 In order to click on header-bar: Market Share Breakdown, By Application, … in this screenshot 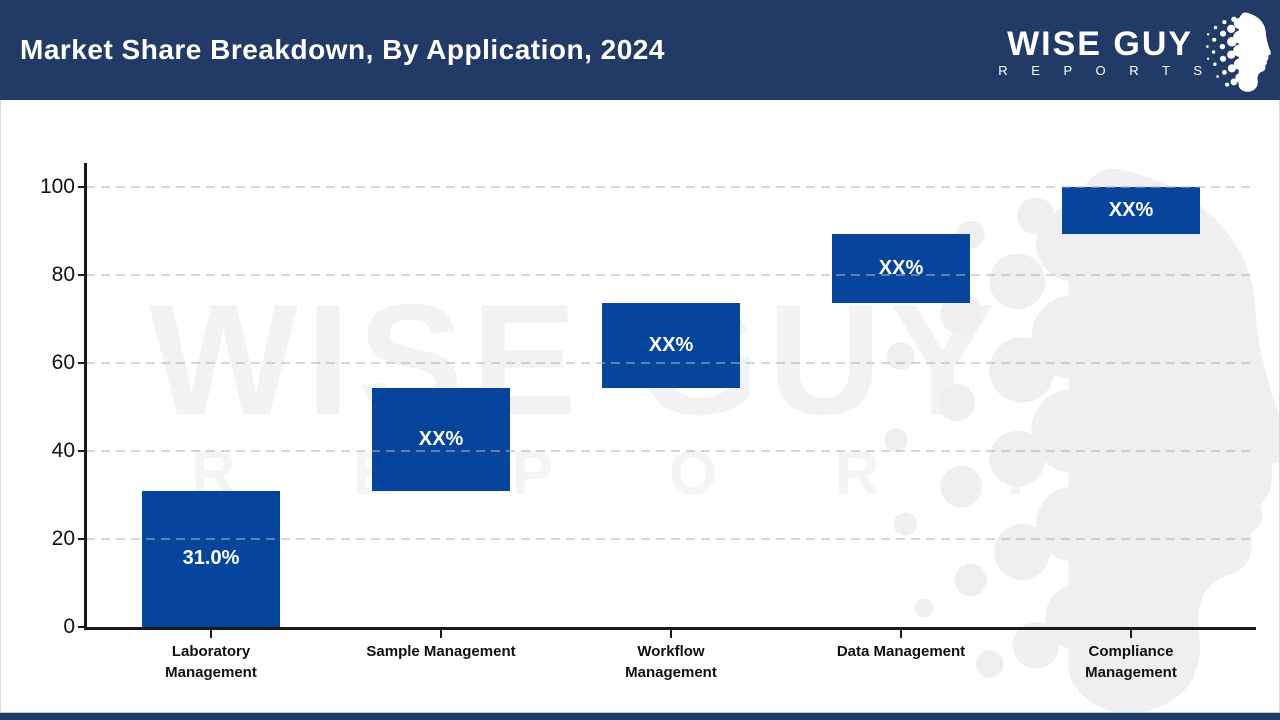, I will do `click(640, 50)`.